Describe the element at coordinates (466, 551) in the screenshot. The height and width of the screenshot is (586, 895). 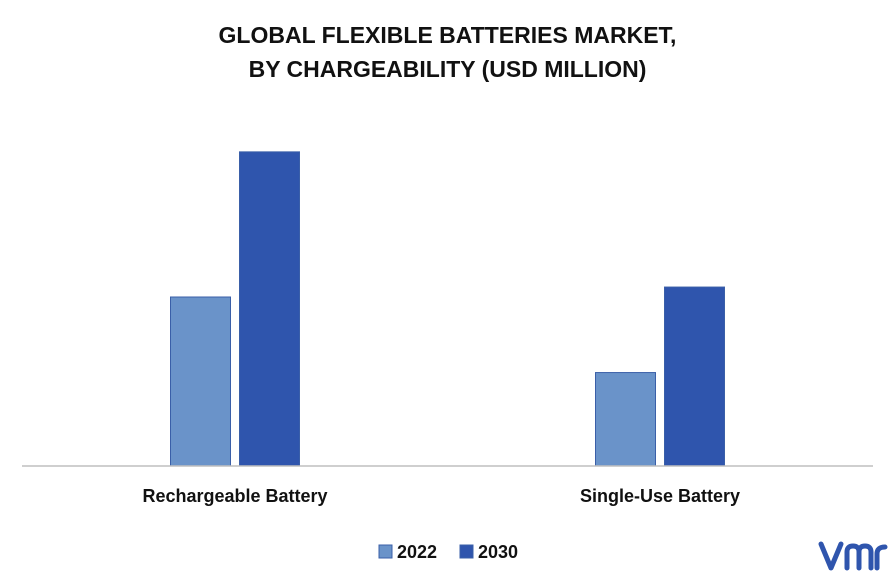
I see `legend-swatch-2030` at that location.